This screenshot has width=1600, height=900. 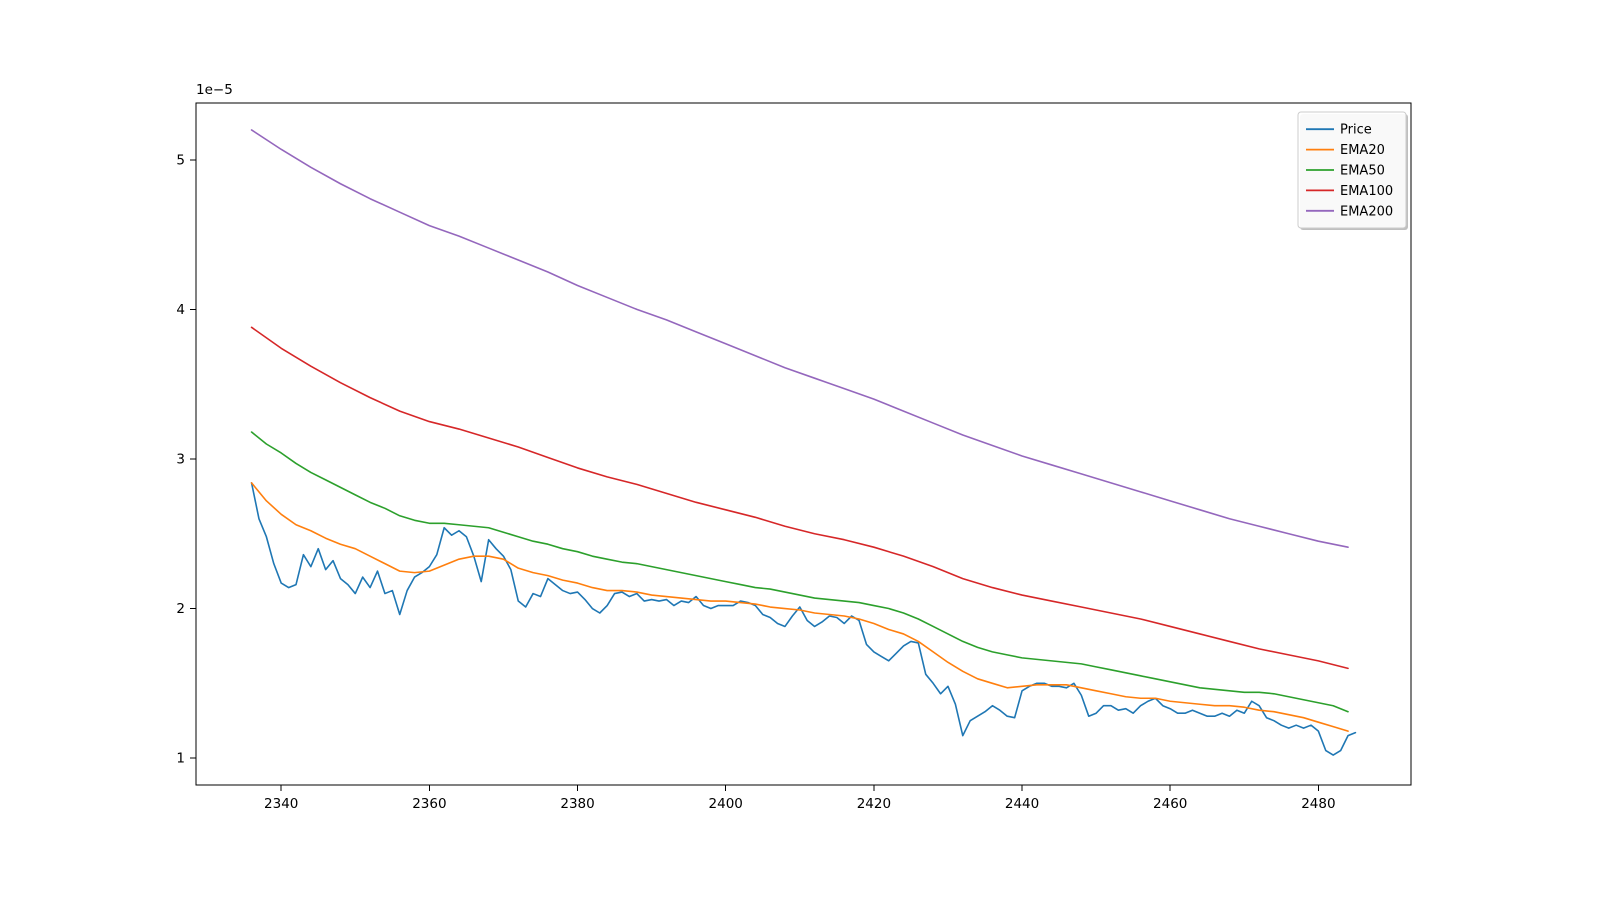 I want to click on x-tick-label: 2420, so click(x=874, y=804).